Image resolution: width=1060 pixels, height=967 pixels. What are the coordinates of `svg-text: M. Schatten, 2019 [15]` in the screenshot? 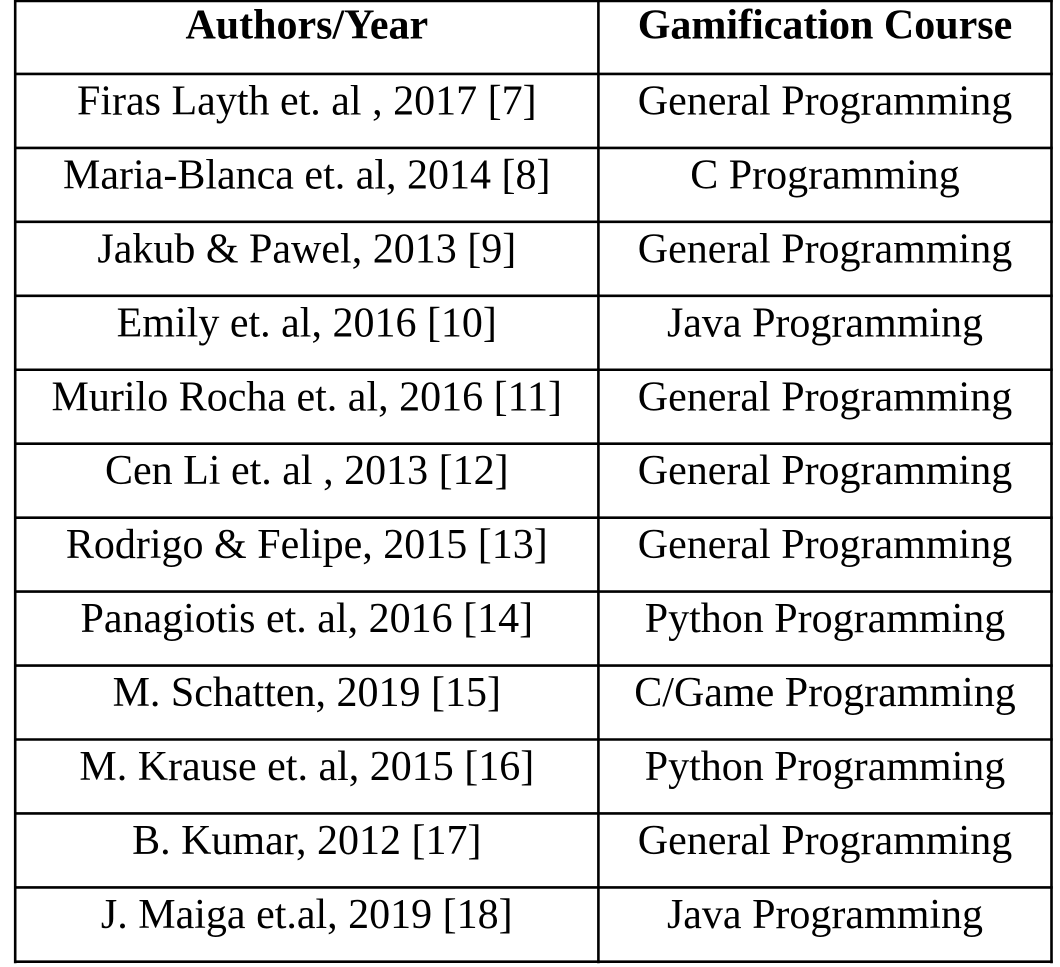 It's located at (307, 693).